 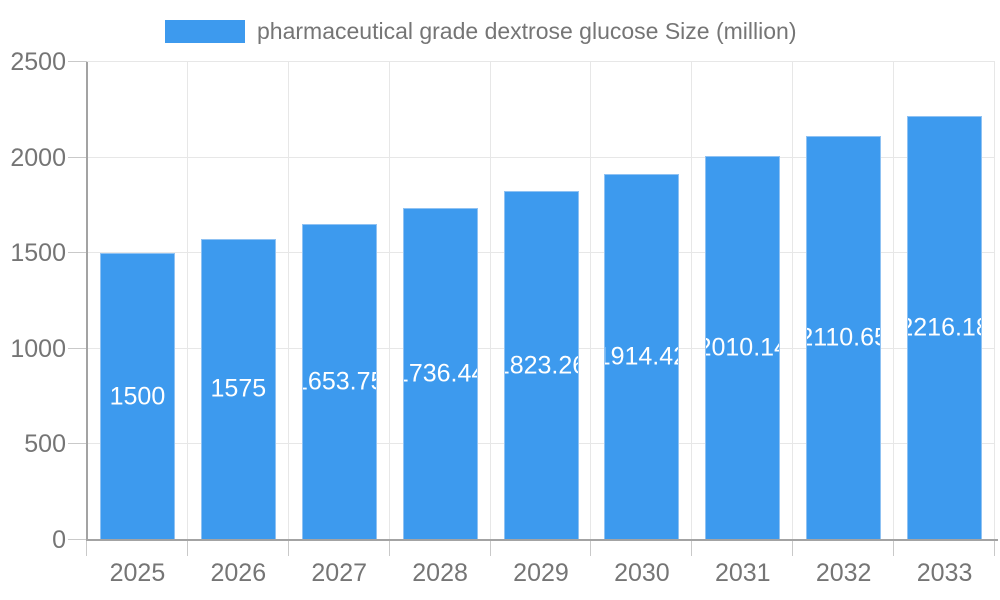 I want to click on bar: 1736.44, so click(x=440, y=373).